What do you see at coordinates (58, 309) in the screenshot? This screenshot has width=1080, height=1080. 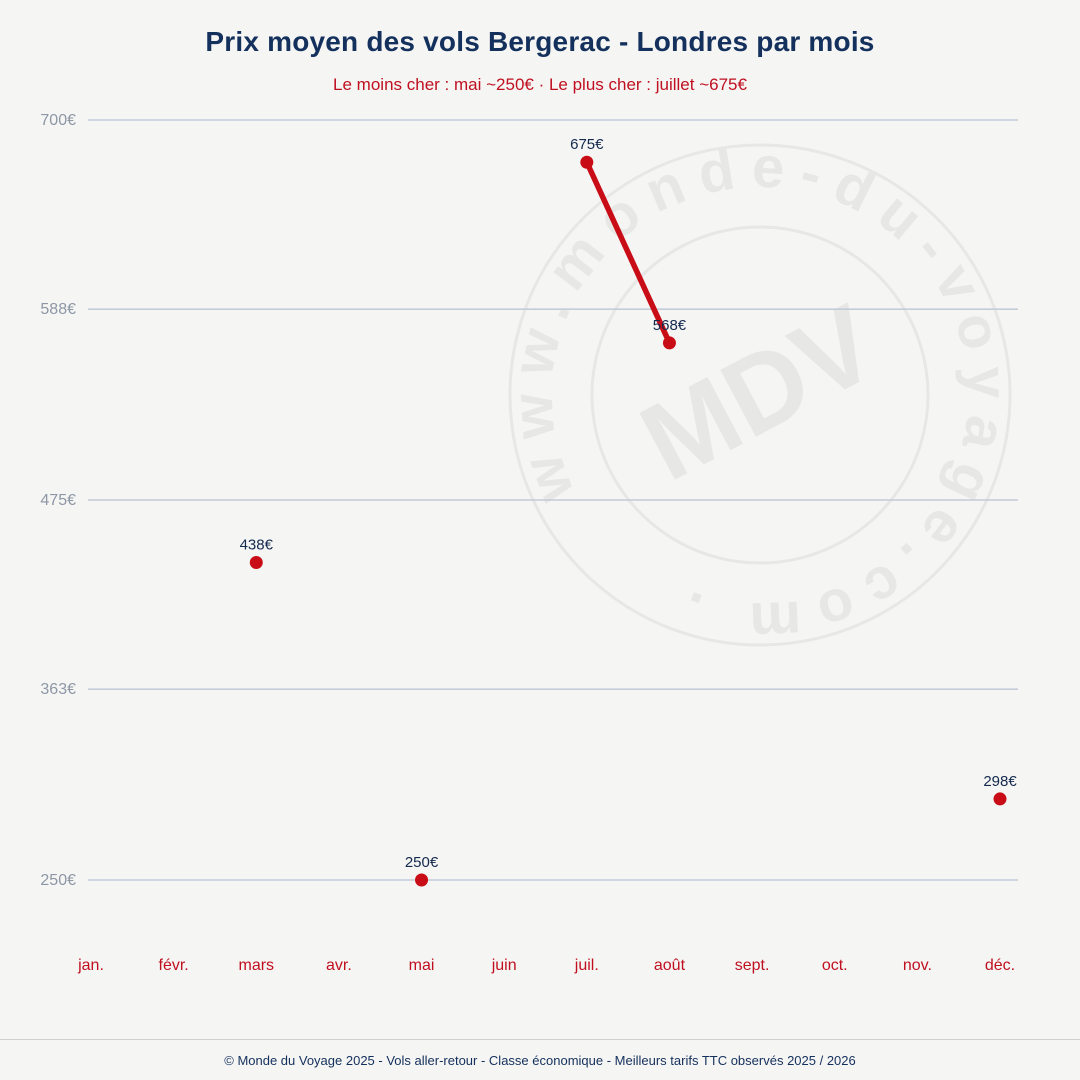 I see `y-tick-label: 588€` at bounding box center [58, 309].